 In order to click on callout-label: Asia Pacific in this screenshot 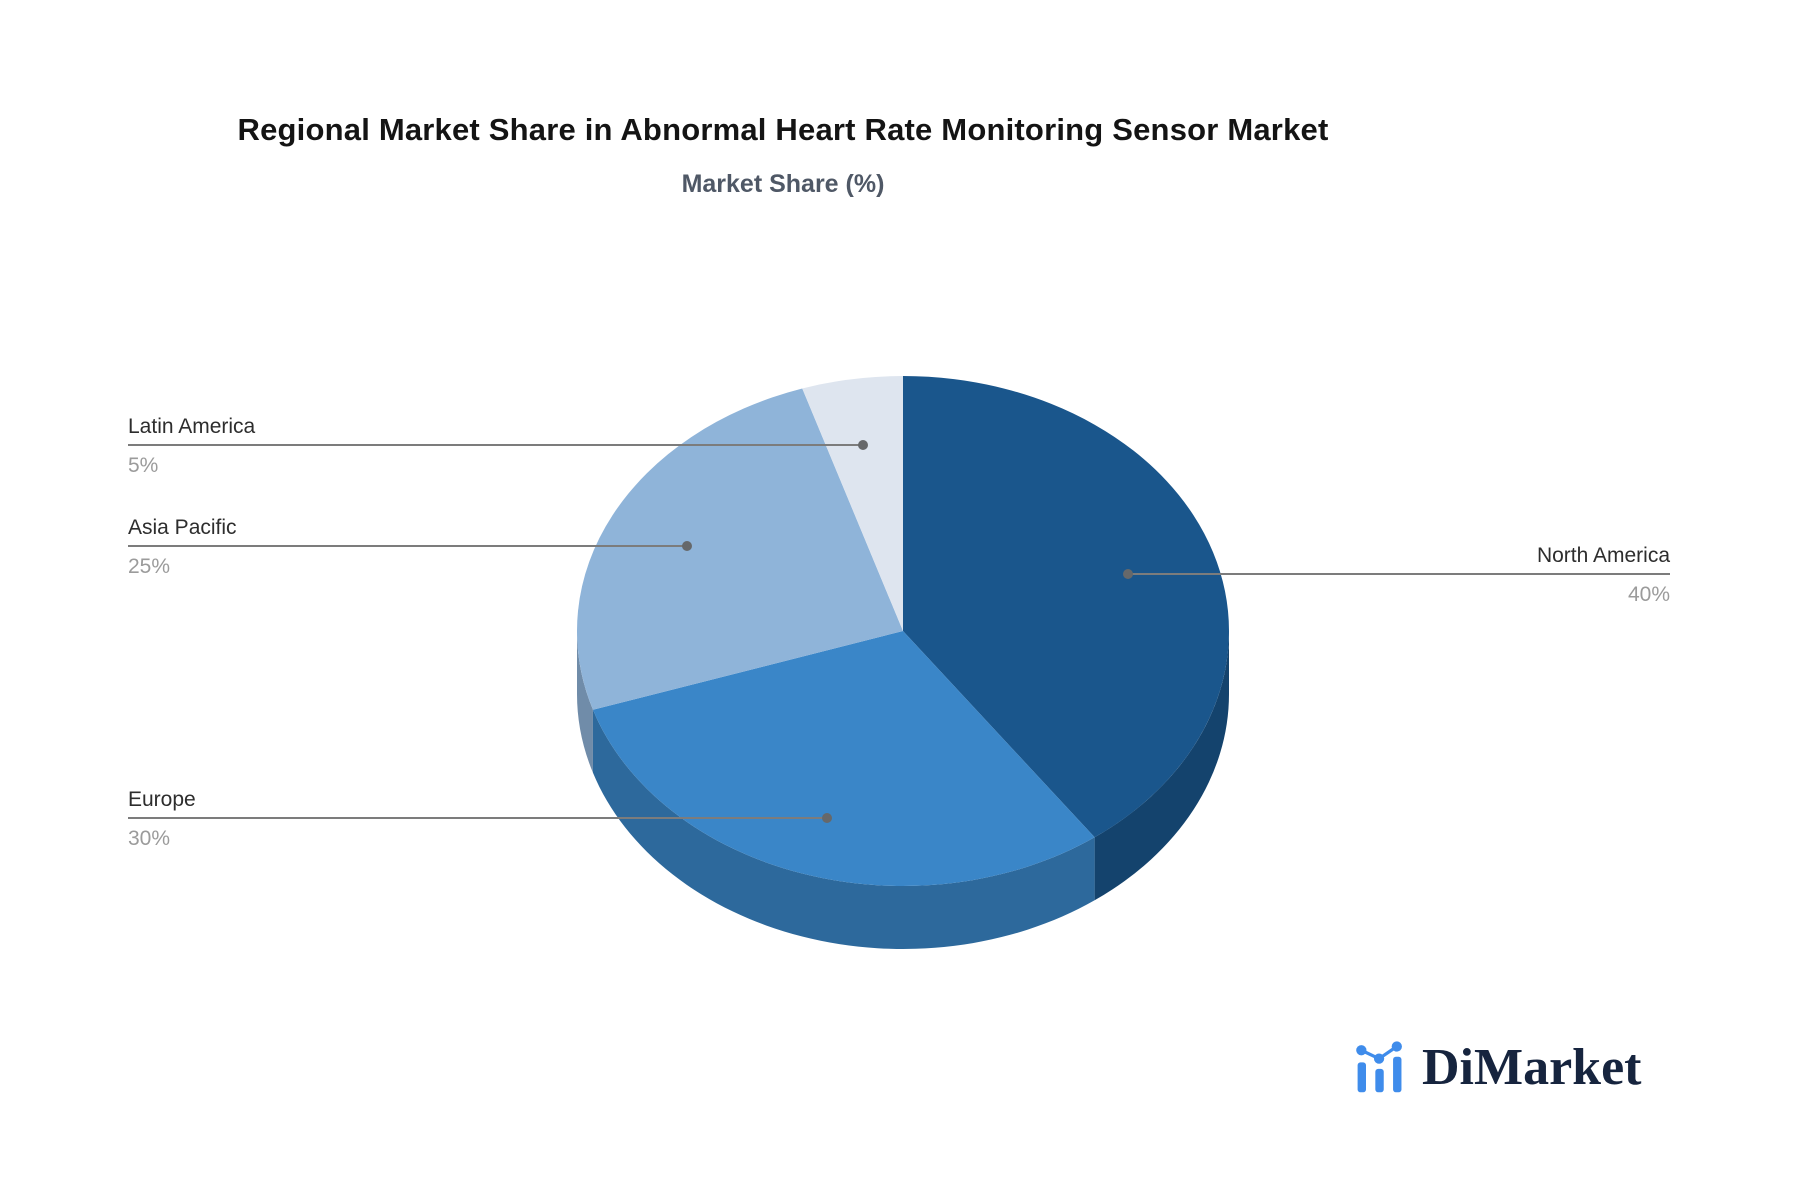, I will do `click(182, 527)`.